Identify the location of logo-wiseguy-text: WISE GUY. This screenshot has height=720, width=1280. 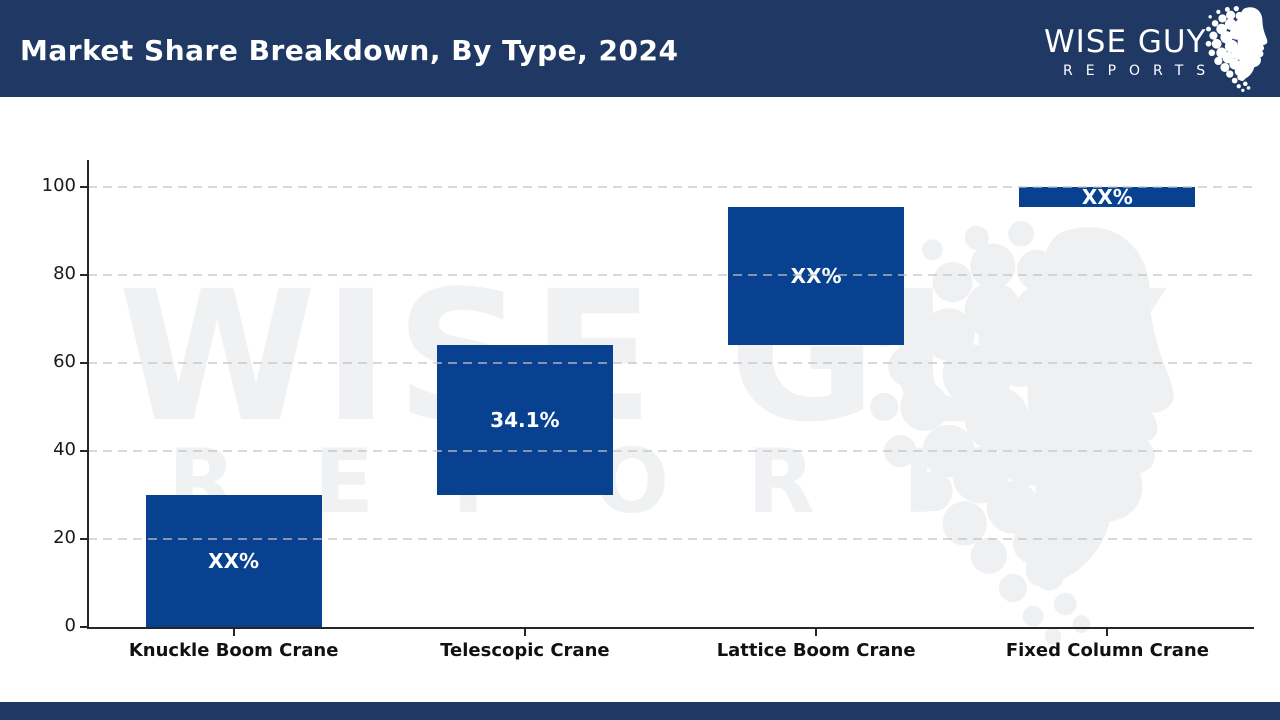
(1125, 42).